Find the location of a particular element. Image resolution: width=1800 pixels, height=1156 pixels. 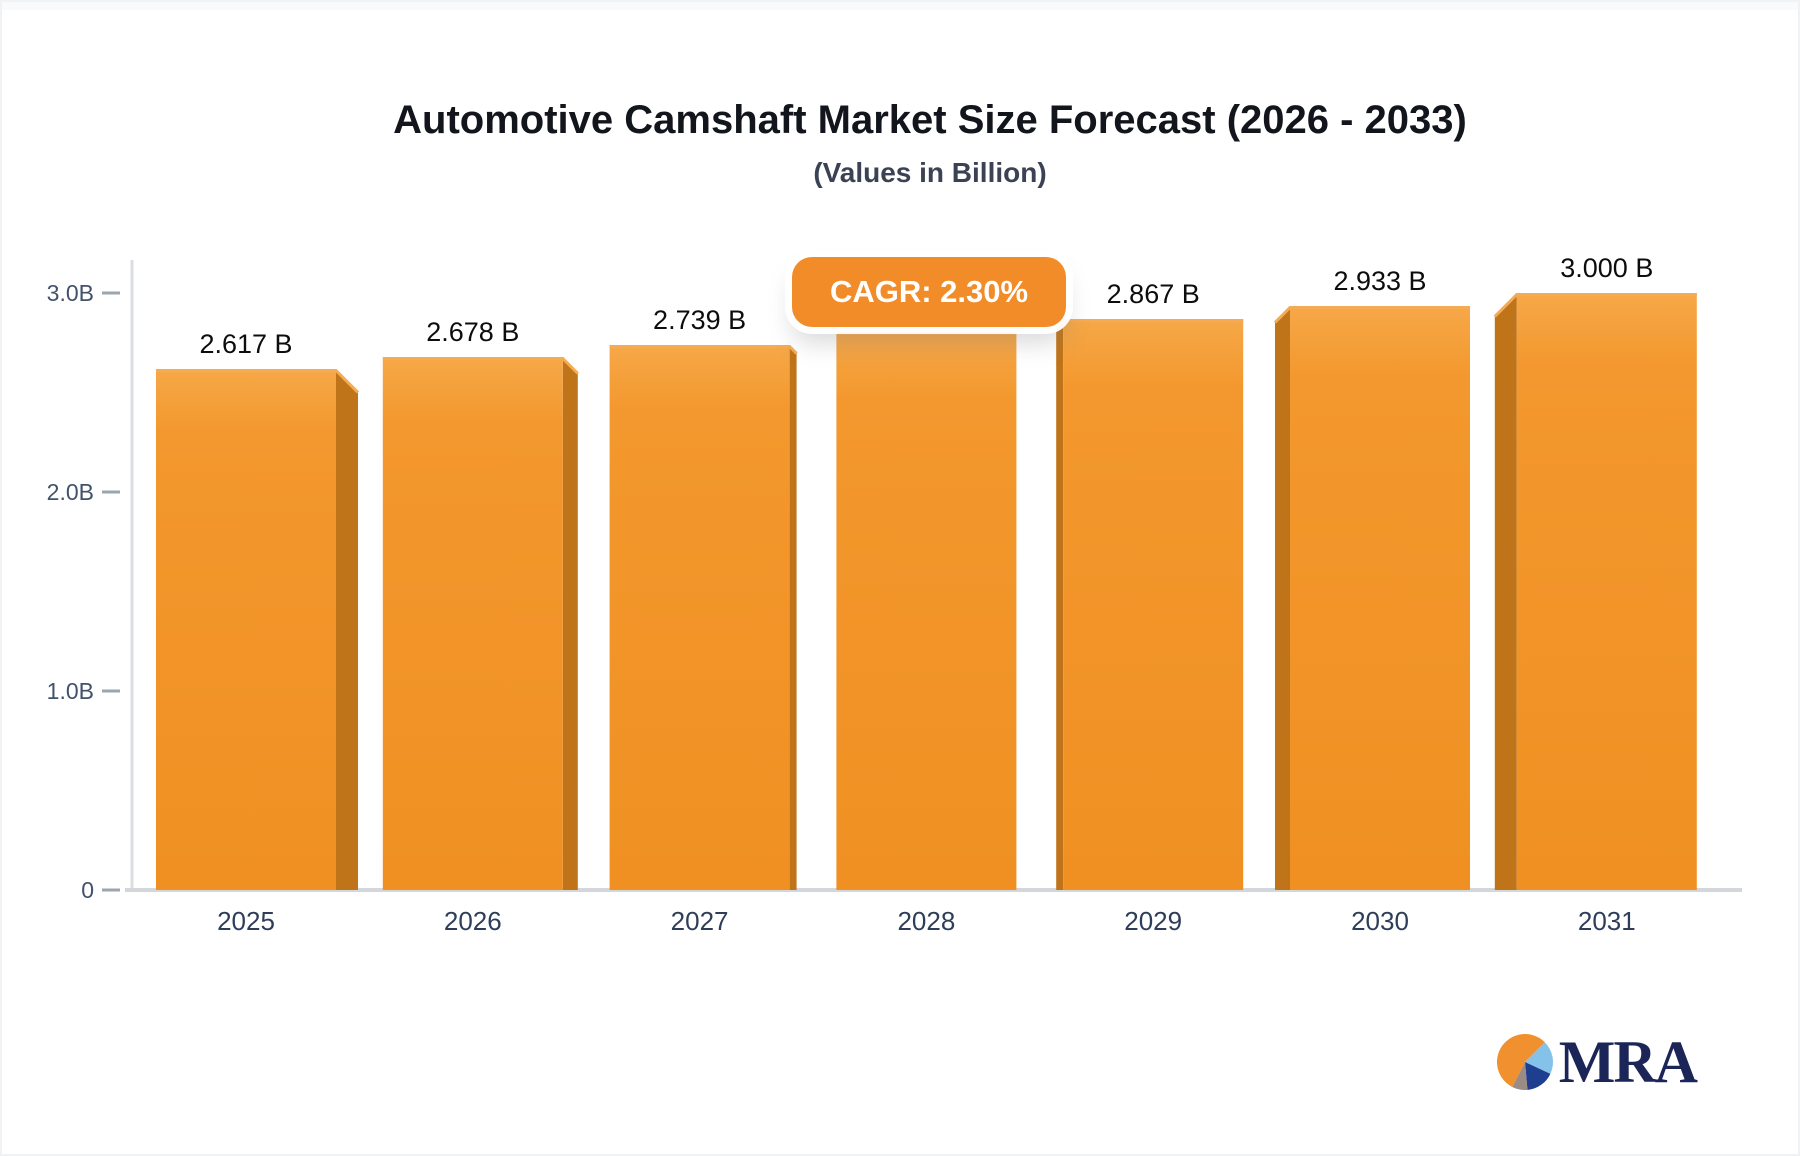

bar-side-2031 is located at coordinates (1505, 591).